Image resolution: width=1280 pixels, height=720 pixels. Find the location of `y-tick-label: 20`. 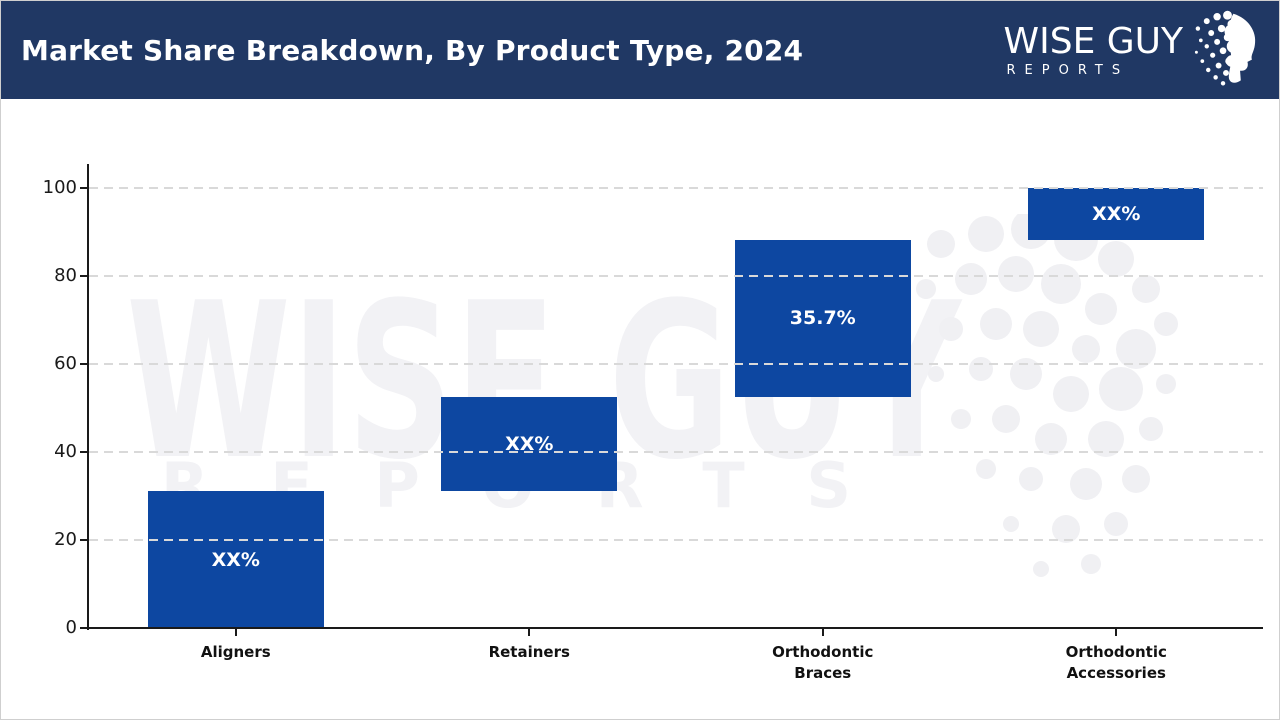

y-tick-label: 20 is located at coordinates (65, 539).